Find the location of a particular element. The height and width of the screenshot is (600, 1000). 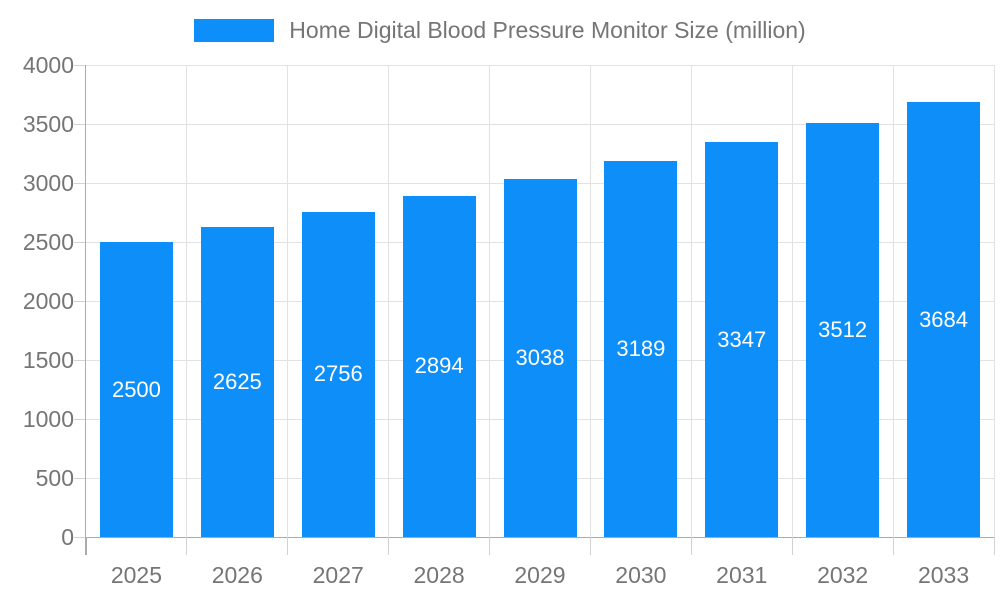

y-axis-label: 0 is located at coordinates (67, 537).